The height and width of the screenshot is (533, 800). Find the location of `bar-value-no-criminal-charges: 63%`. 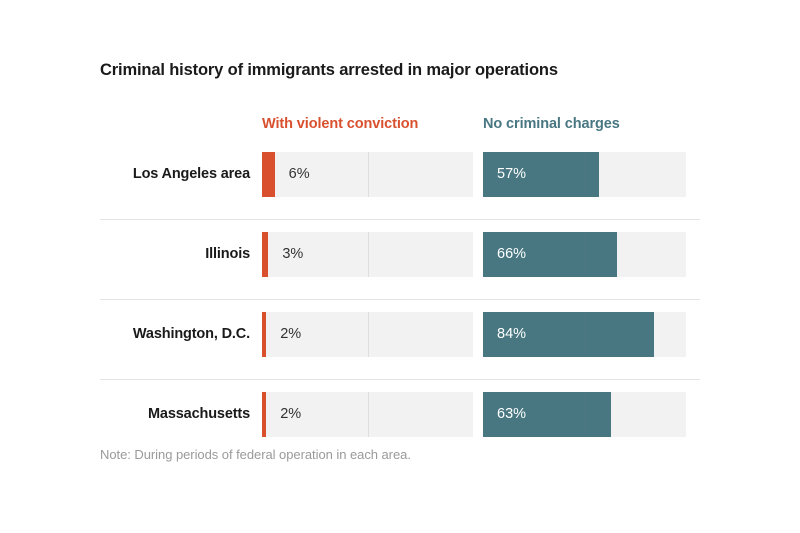

bar-value-no-criminal-charges: 63% is located at coordinates (512, 414).